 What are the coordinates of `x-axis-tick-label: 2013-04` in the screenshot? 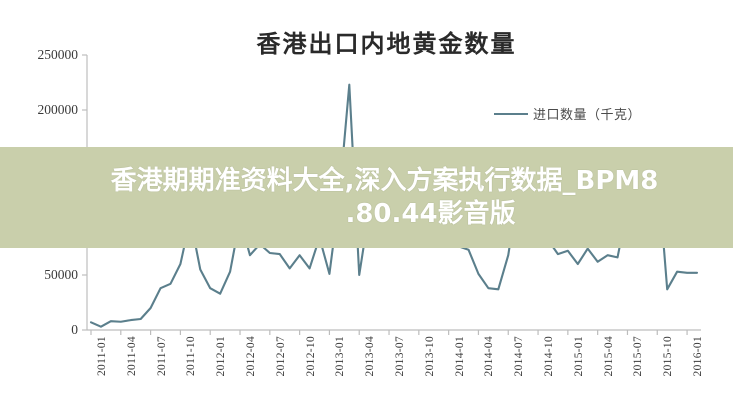 It's located at (370, 356).